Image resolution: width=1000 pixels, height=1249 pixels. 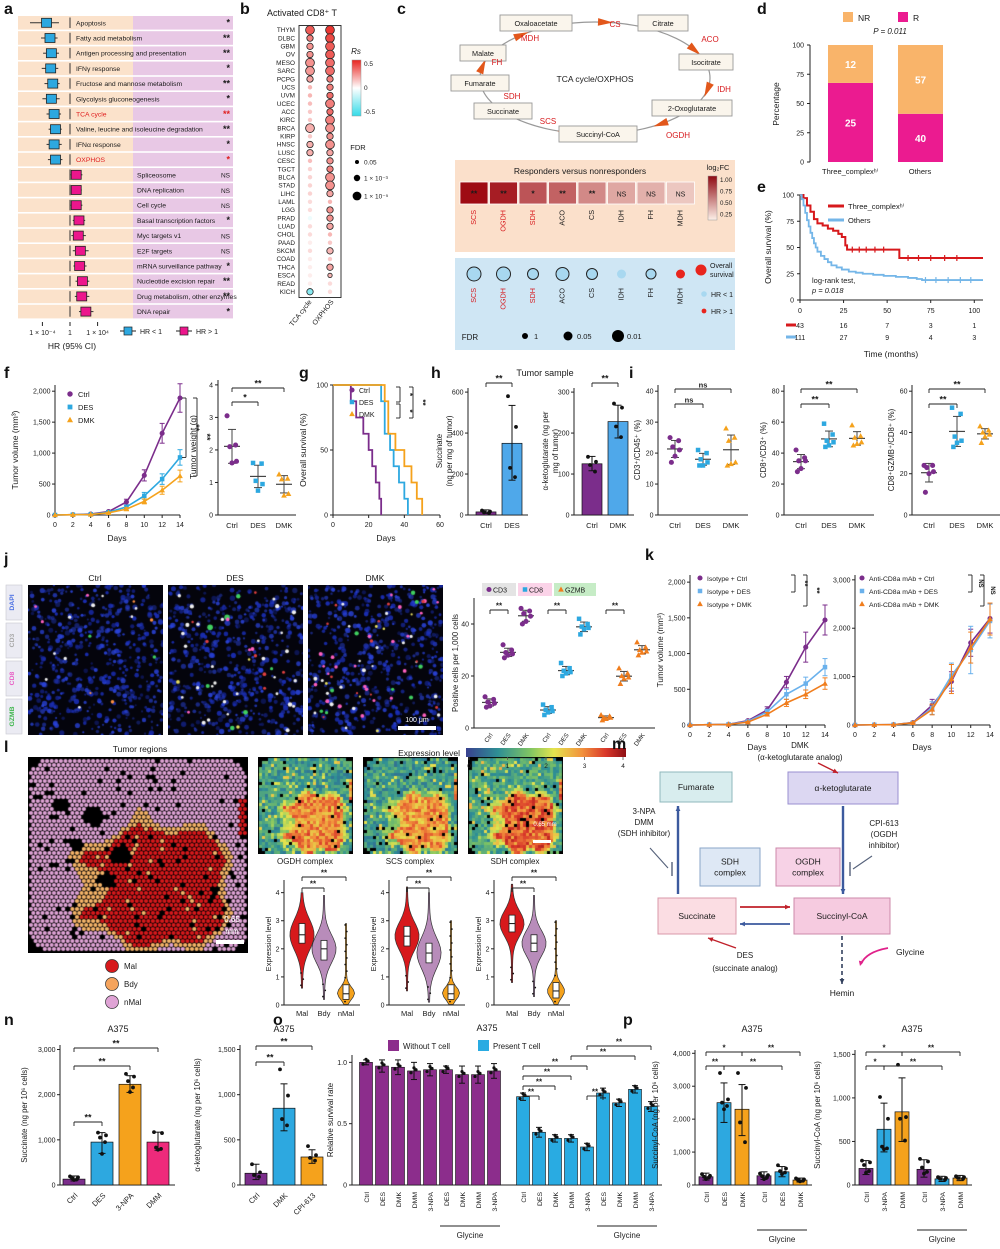 I want to click on label: 25, so click(x=844, y=311).